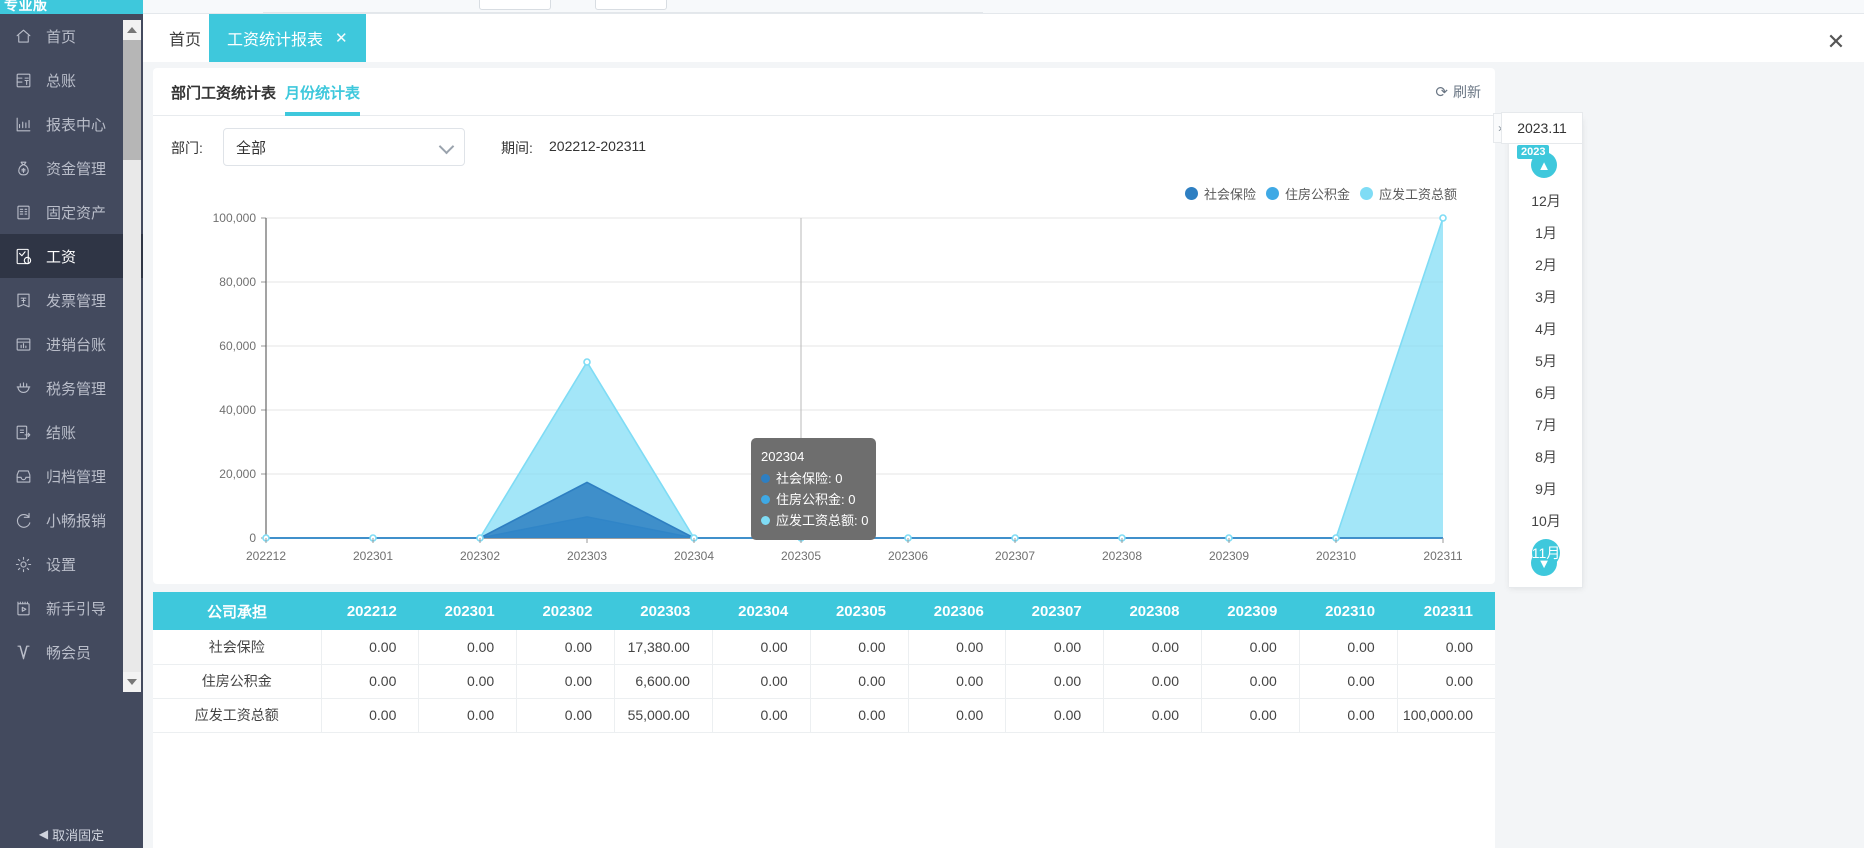 The image size is (1864, 848). Describe the element at coordinates (1546, 425) in the screenshot. I see `month-item-7: 7月` at that location.